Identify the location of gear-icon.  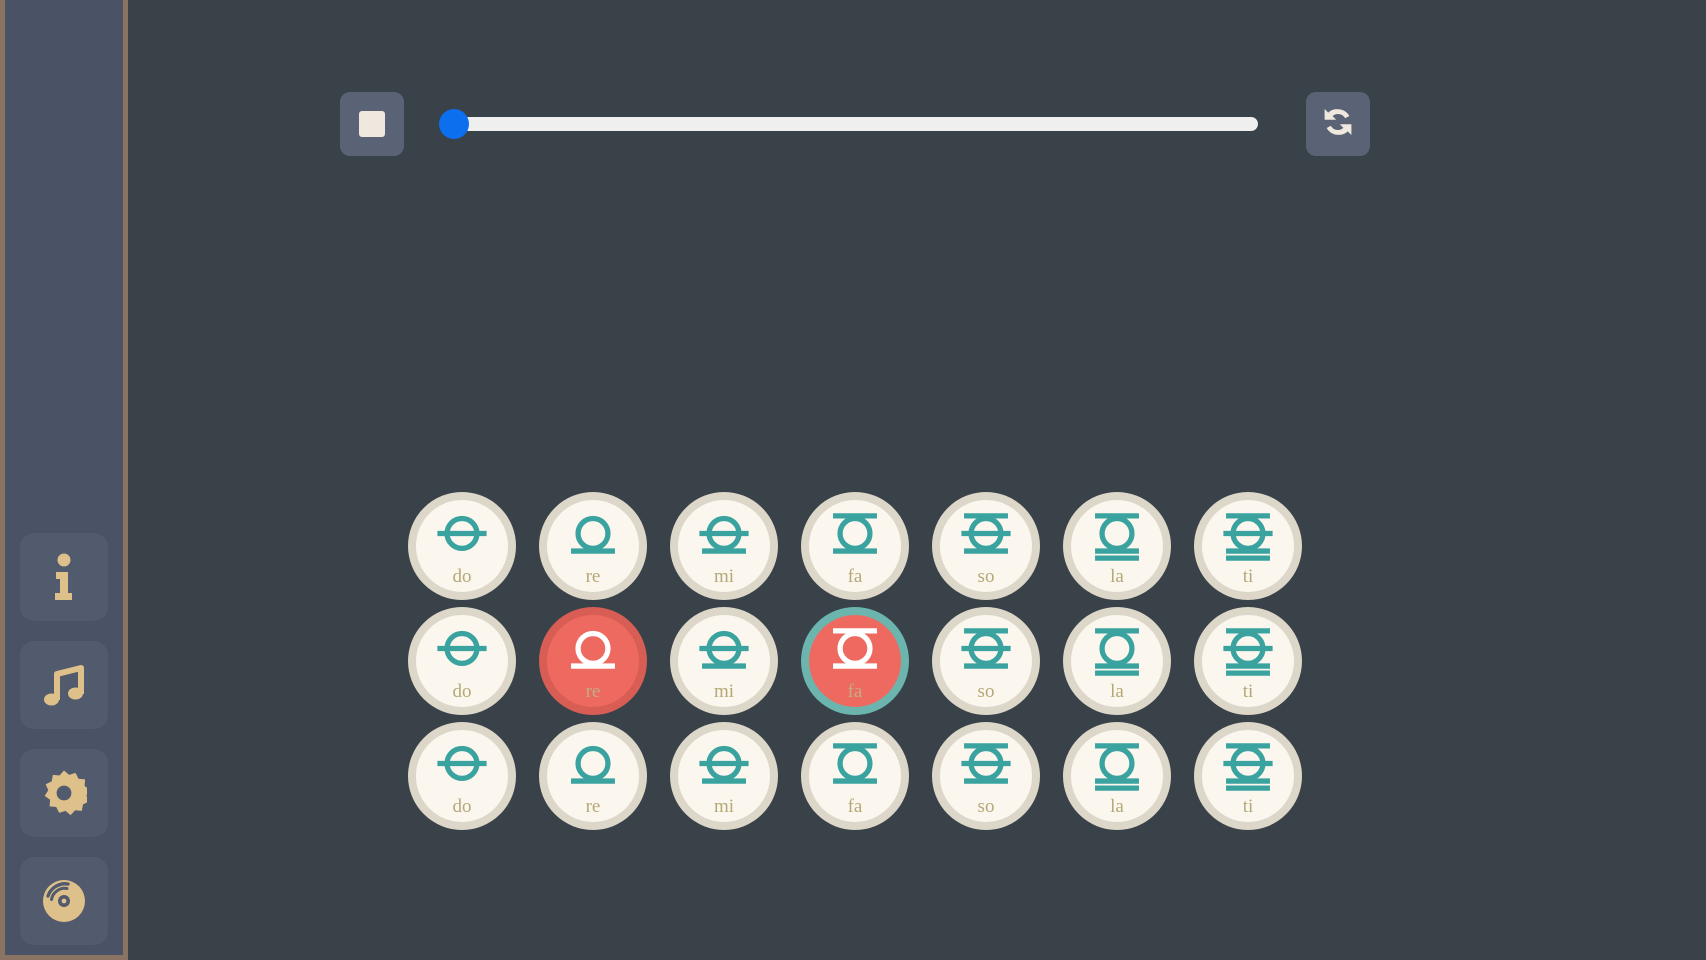
(64, 793).